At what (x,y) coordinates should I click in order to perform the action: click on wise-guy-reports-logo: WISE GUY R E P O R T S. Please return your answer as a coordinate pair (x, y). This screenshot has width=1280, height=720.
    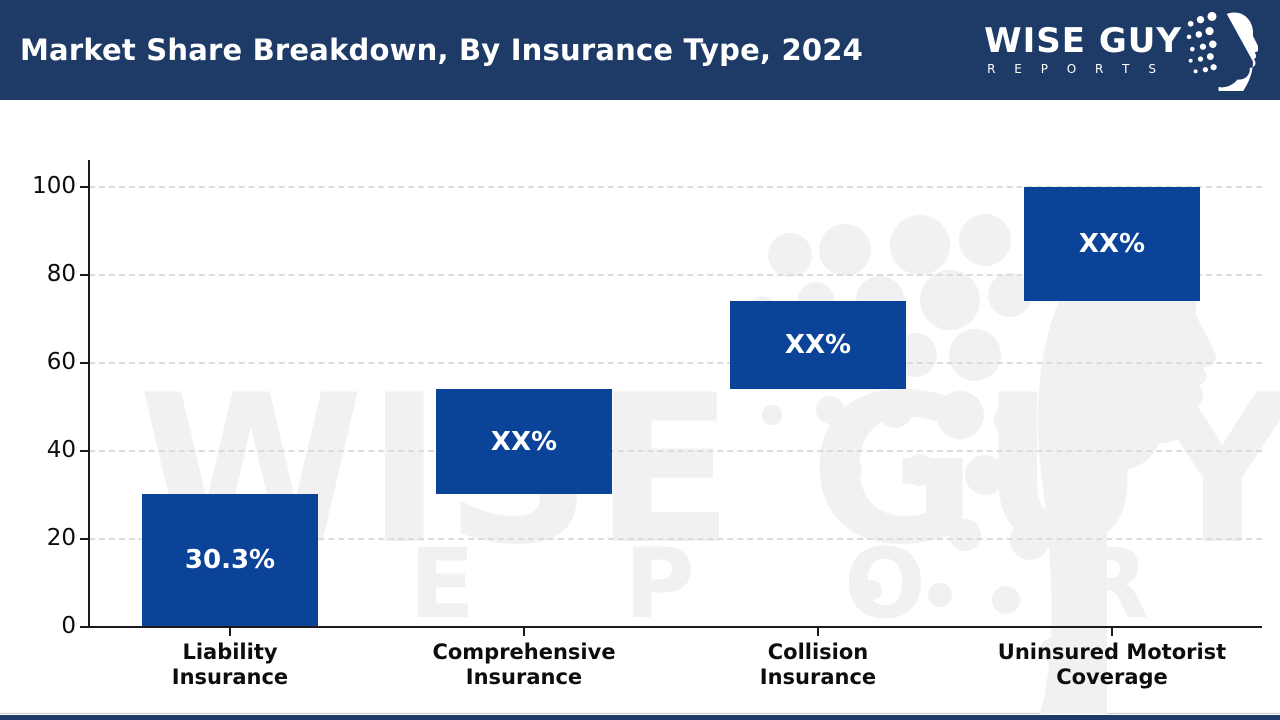
    Looking at the image, I should click on (1121, 50).